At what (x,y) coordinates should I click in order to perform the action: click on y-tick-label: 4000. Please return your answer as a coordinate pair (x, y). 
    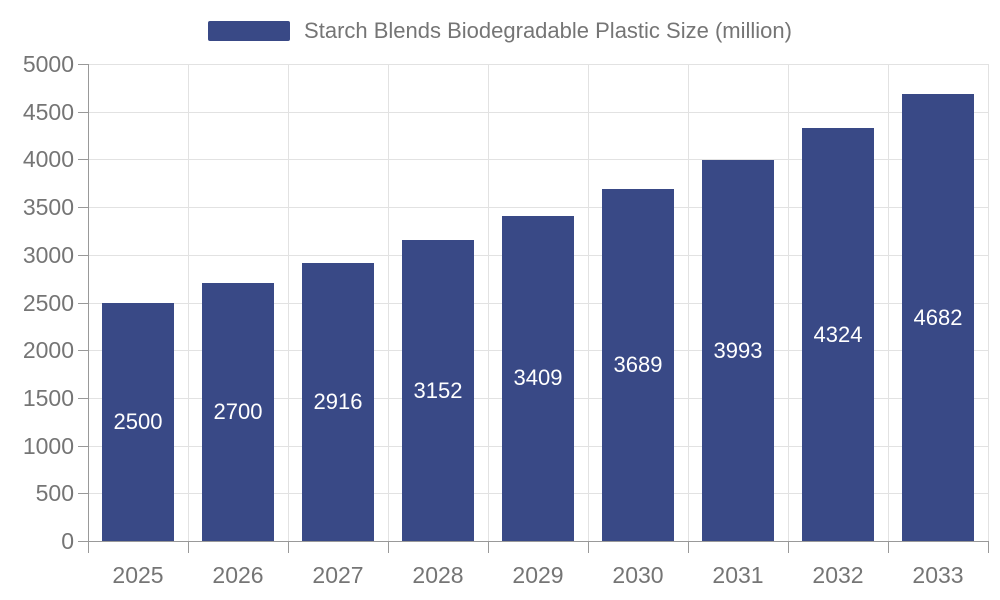
    Looking at the image, I should click on (48, 159).